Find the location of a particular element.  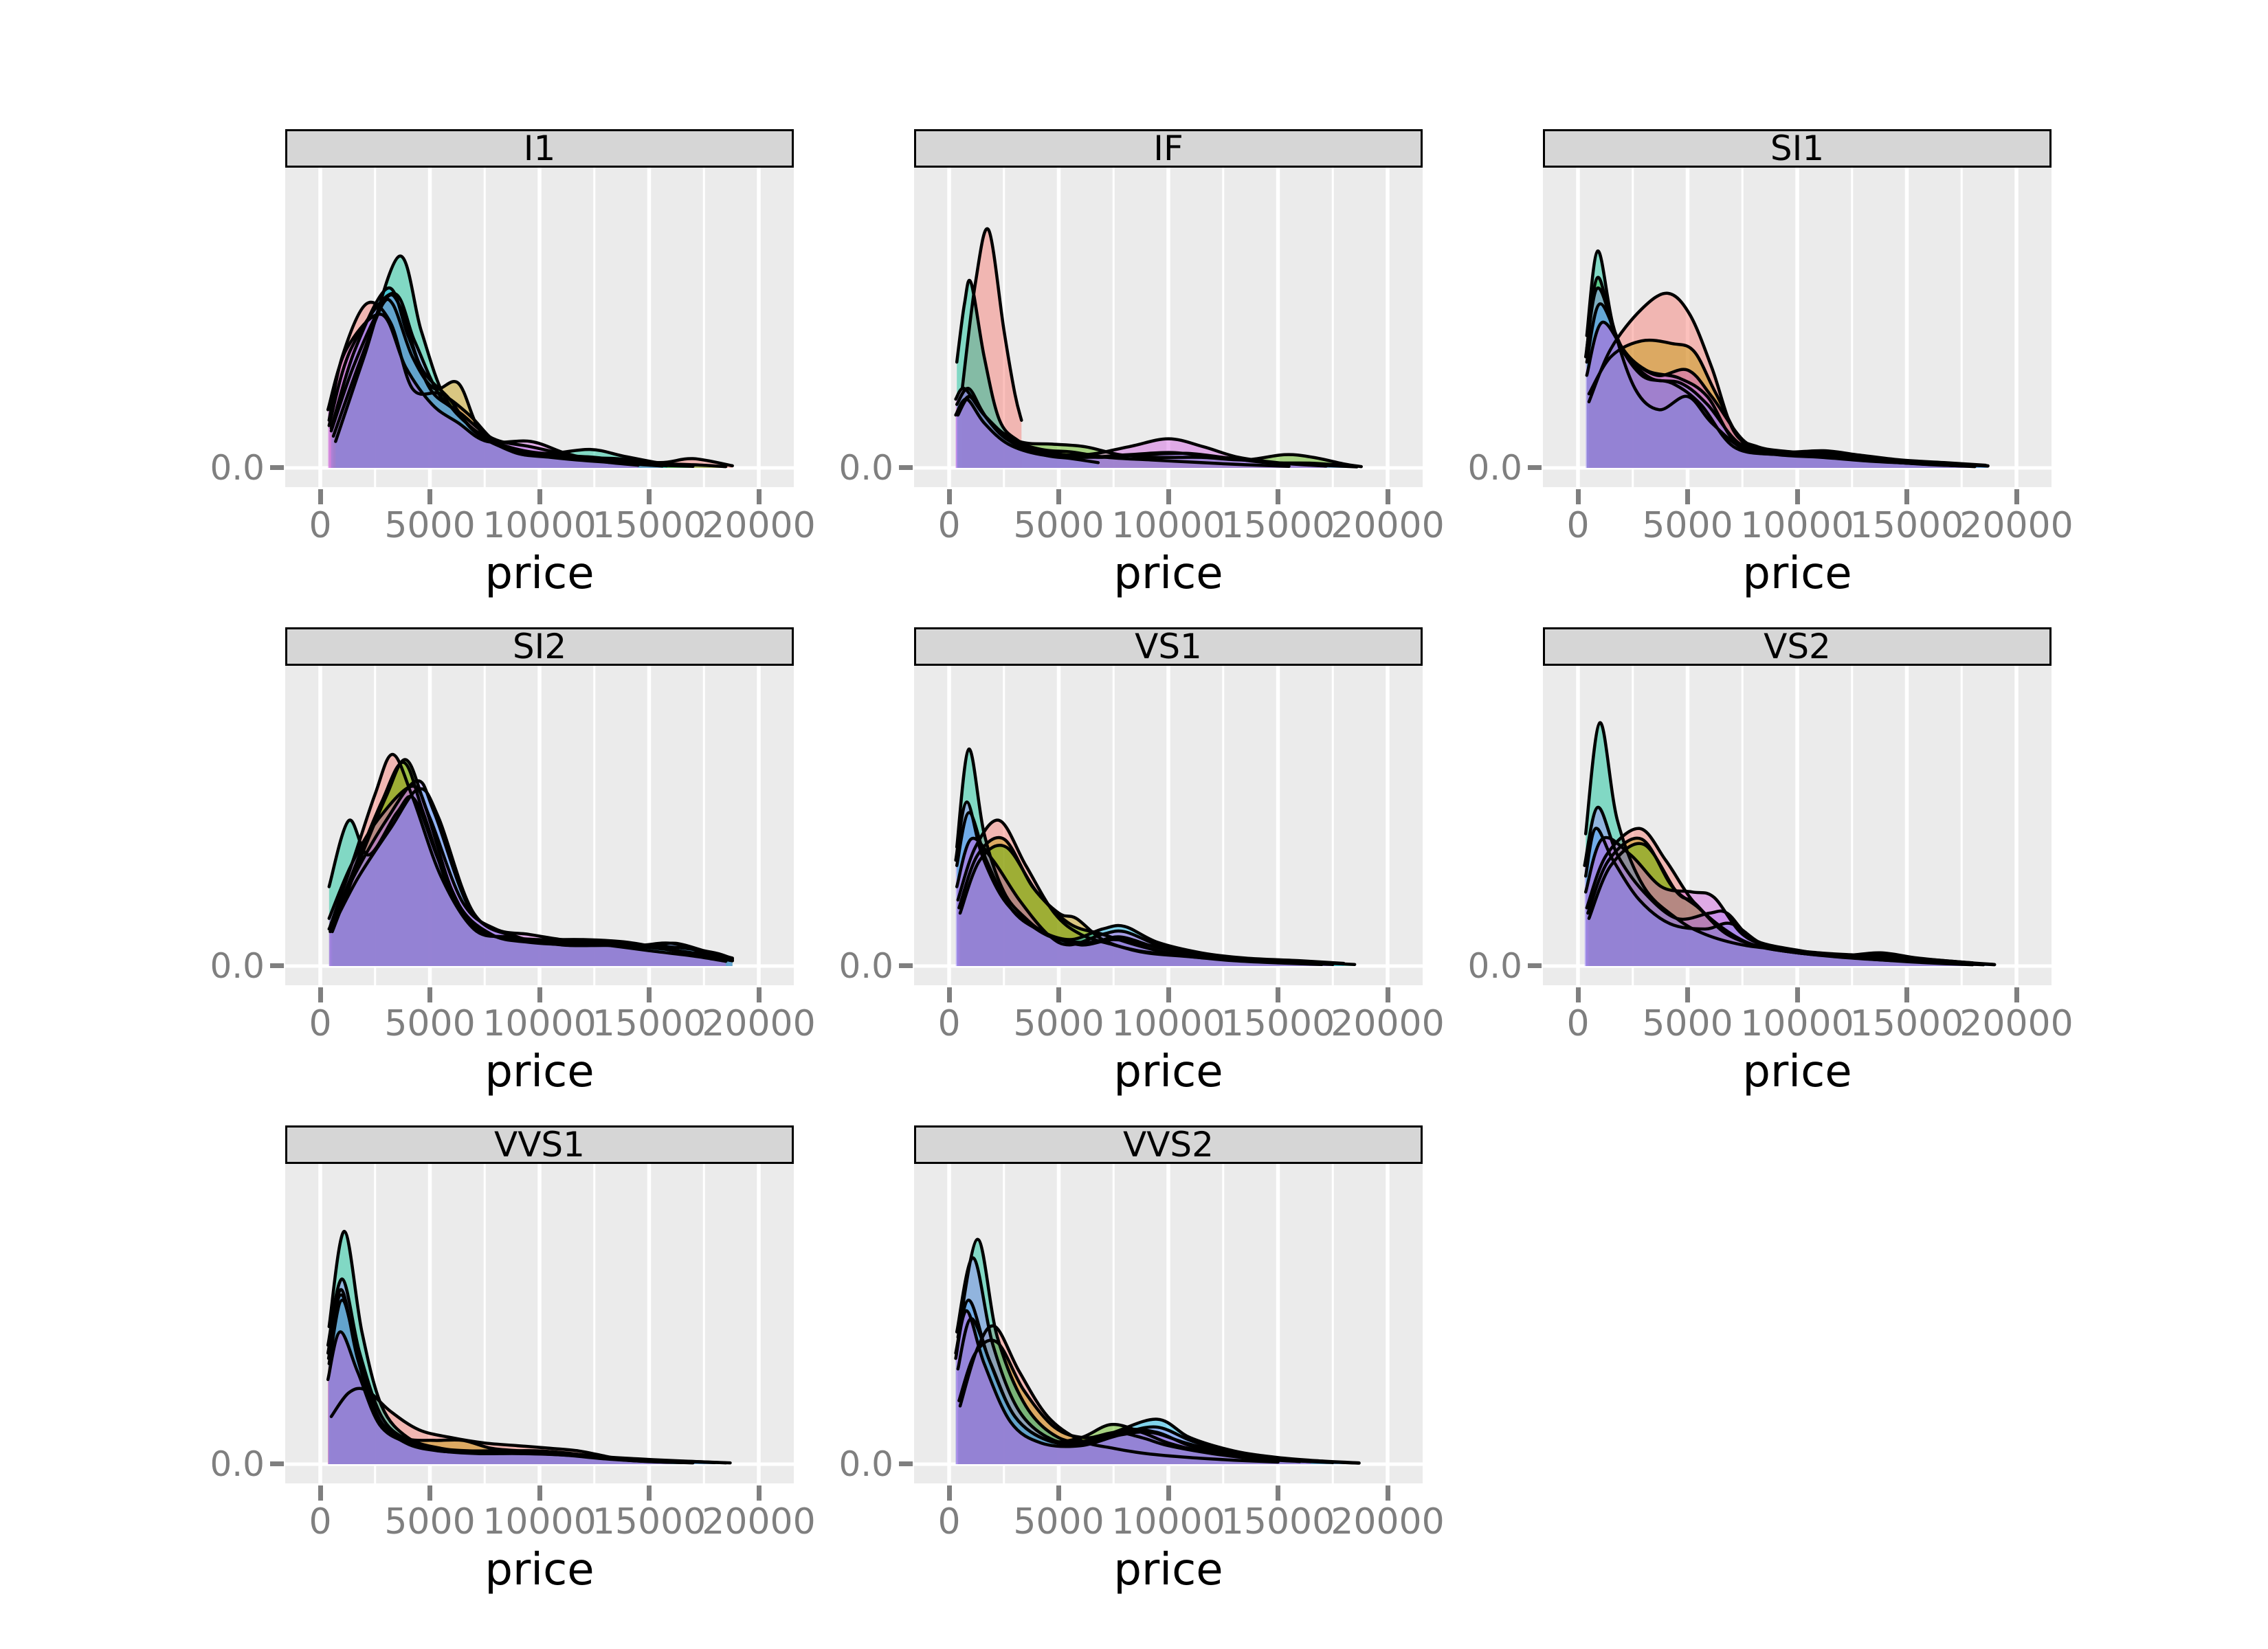

facet-strip-label: VVS1 is located at coordinates (539, 1145).